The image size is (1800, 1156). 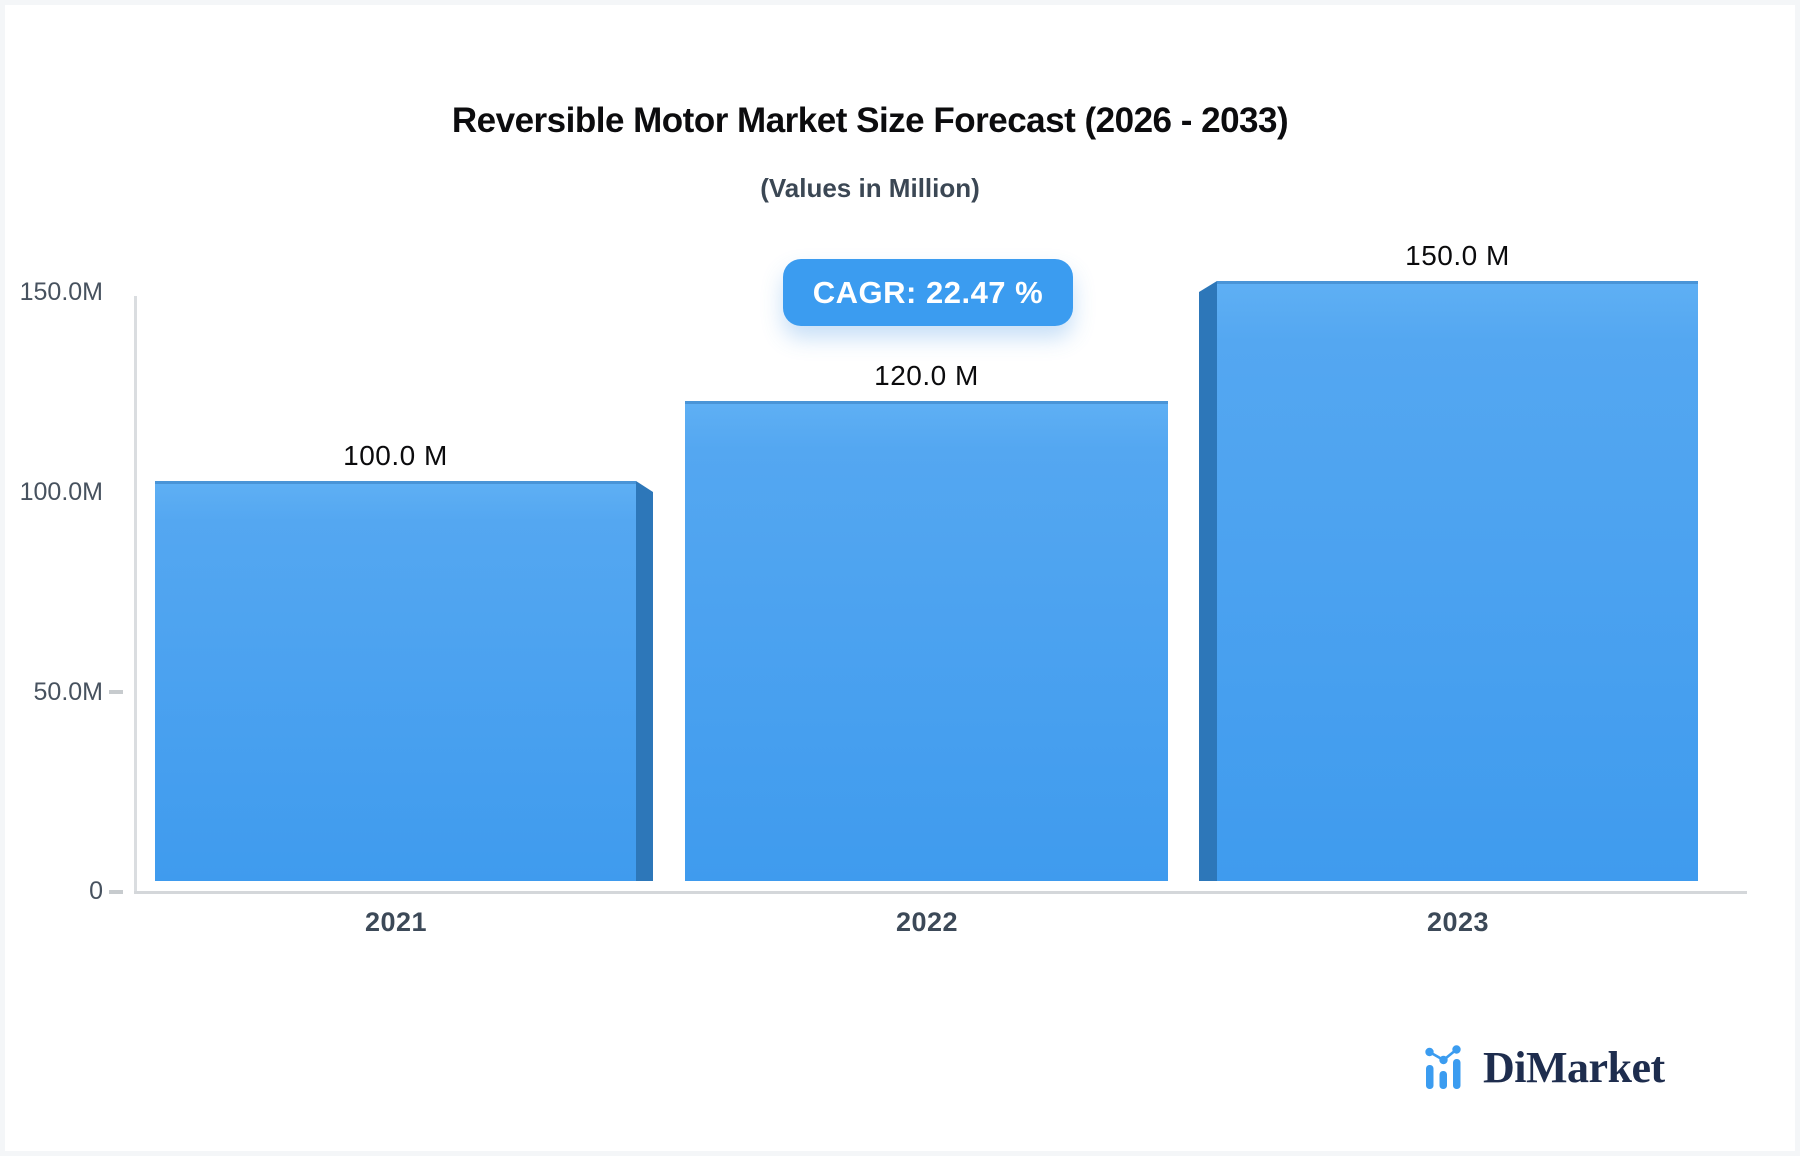 I want to click on chart-subtitle: (Values in Million), so click(x=870, y=188).